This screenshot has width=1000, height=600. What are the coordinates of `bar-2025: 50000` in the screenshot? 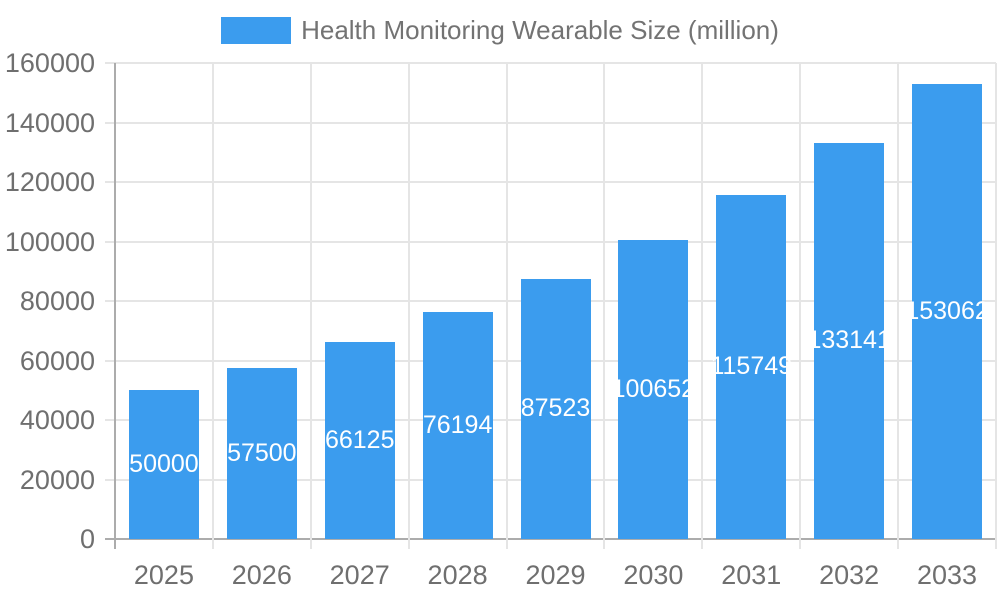 It's located at (163, 464).